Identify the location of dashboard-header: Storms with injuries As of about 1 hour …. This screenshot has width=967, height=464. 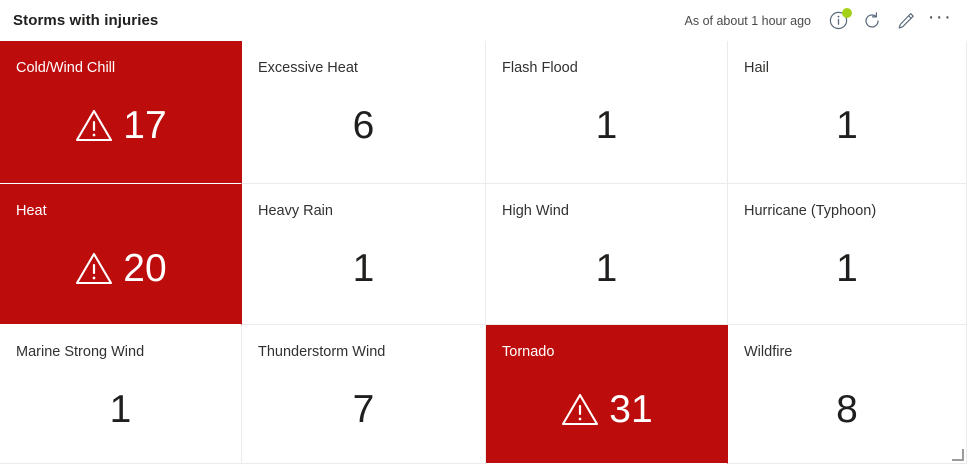
(483, 20).